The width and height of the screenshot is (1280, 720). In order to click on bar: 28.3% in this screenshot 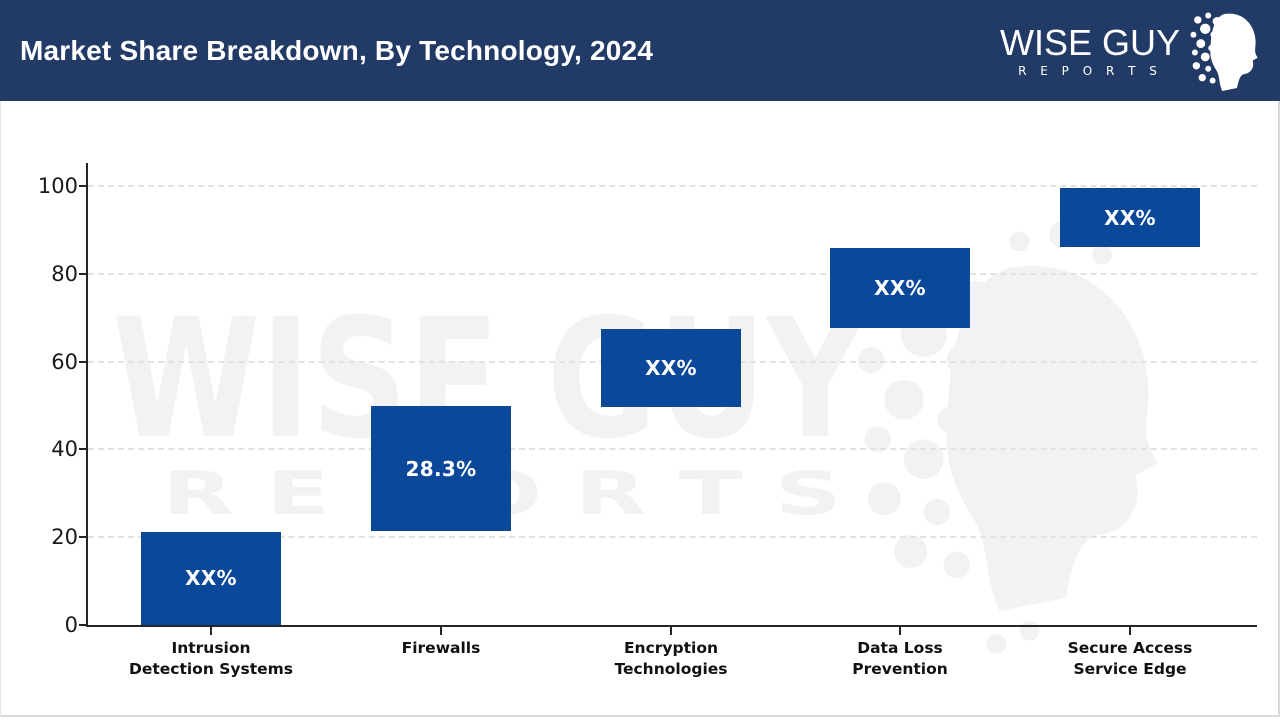, I will do `click(441, 468)`.